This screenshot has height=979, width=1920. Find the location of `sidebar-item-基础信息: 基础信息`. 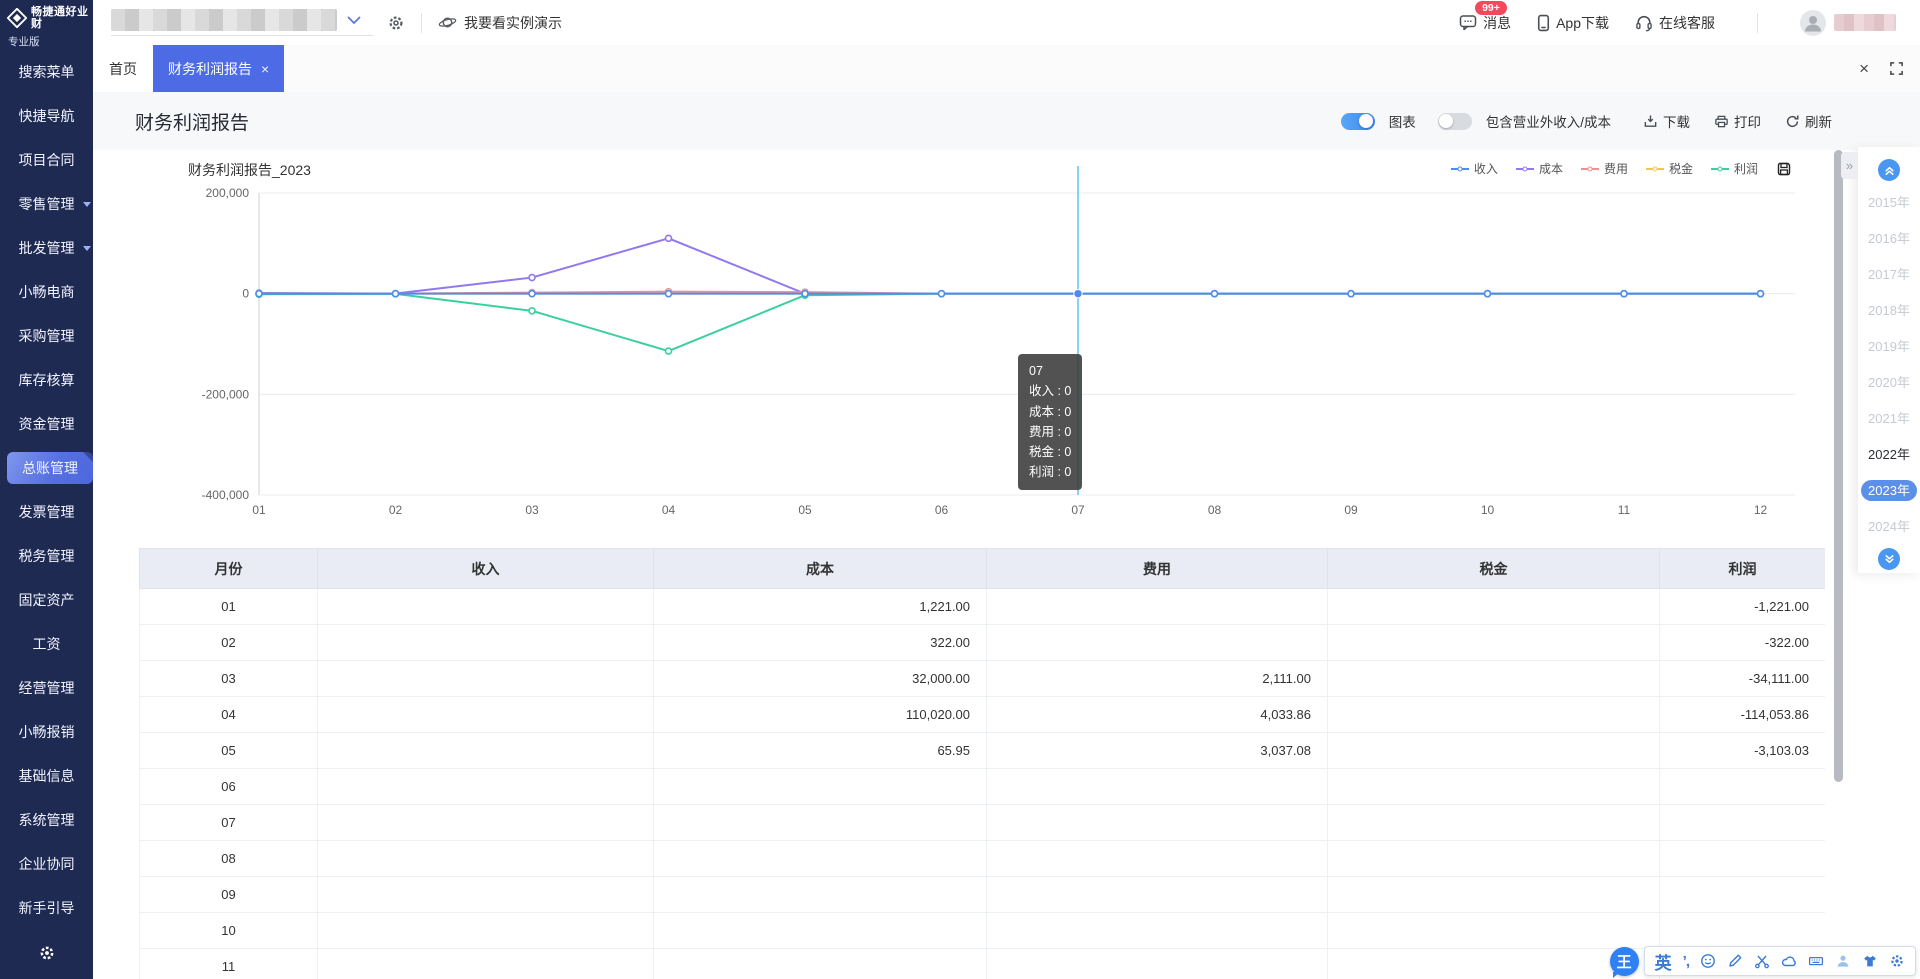

sidebar-item-基础信息: 基础信息 is located at coordinates (46, 776).